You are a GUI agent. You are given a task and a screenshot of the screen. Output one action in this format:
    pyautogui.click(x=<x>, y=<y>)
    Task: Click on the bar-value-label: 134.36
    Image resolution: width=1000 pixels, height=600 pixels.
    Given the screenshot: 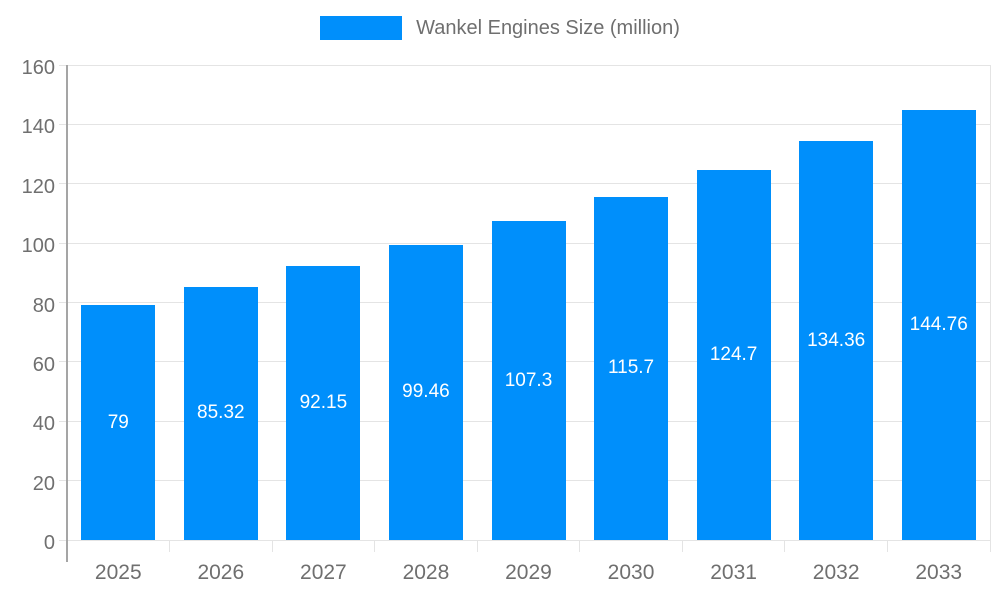 What is the action you would take?
    pyautogui.click(x=836, y=340)
    